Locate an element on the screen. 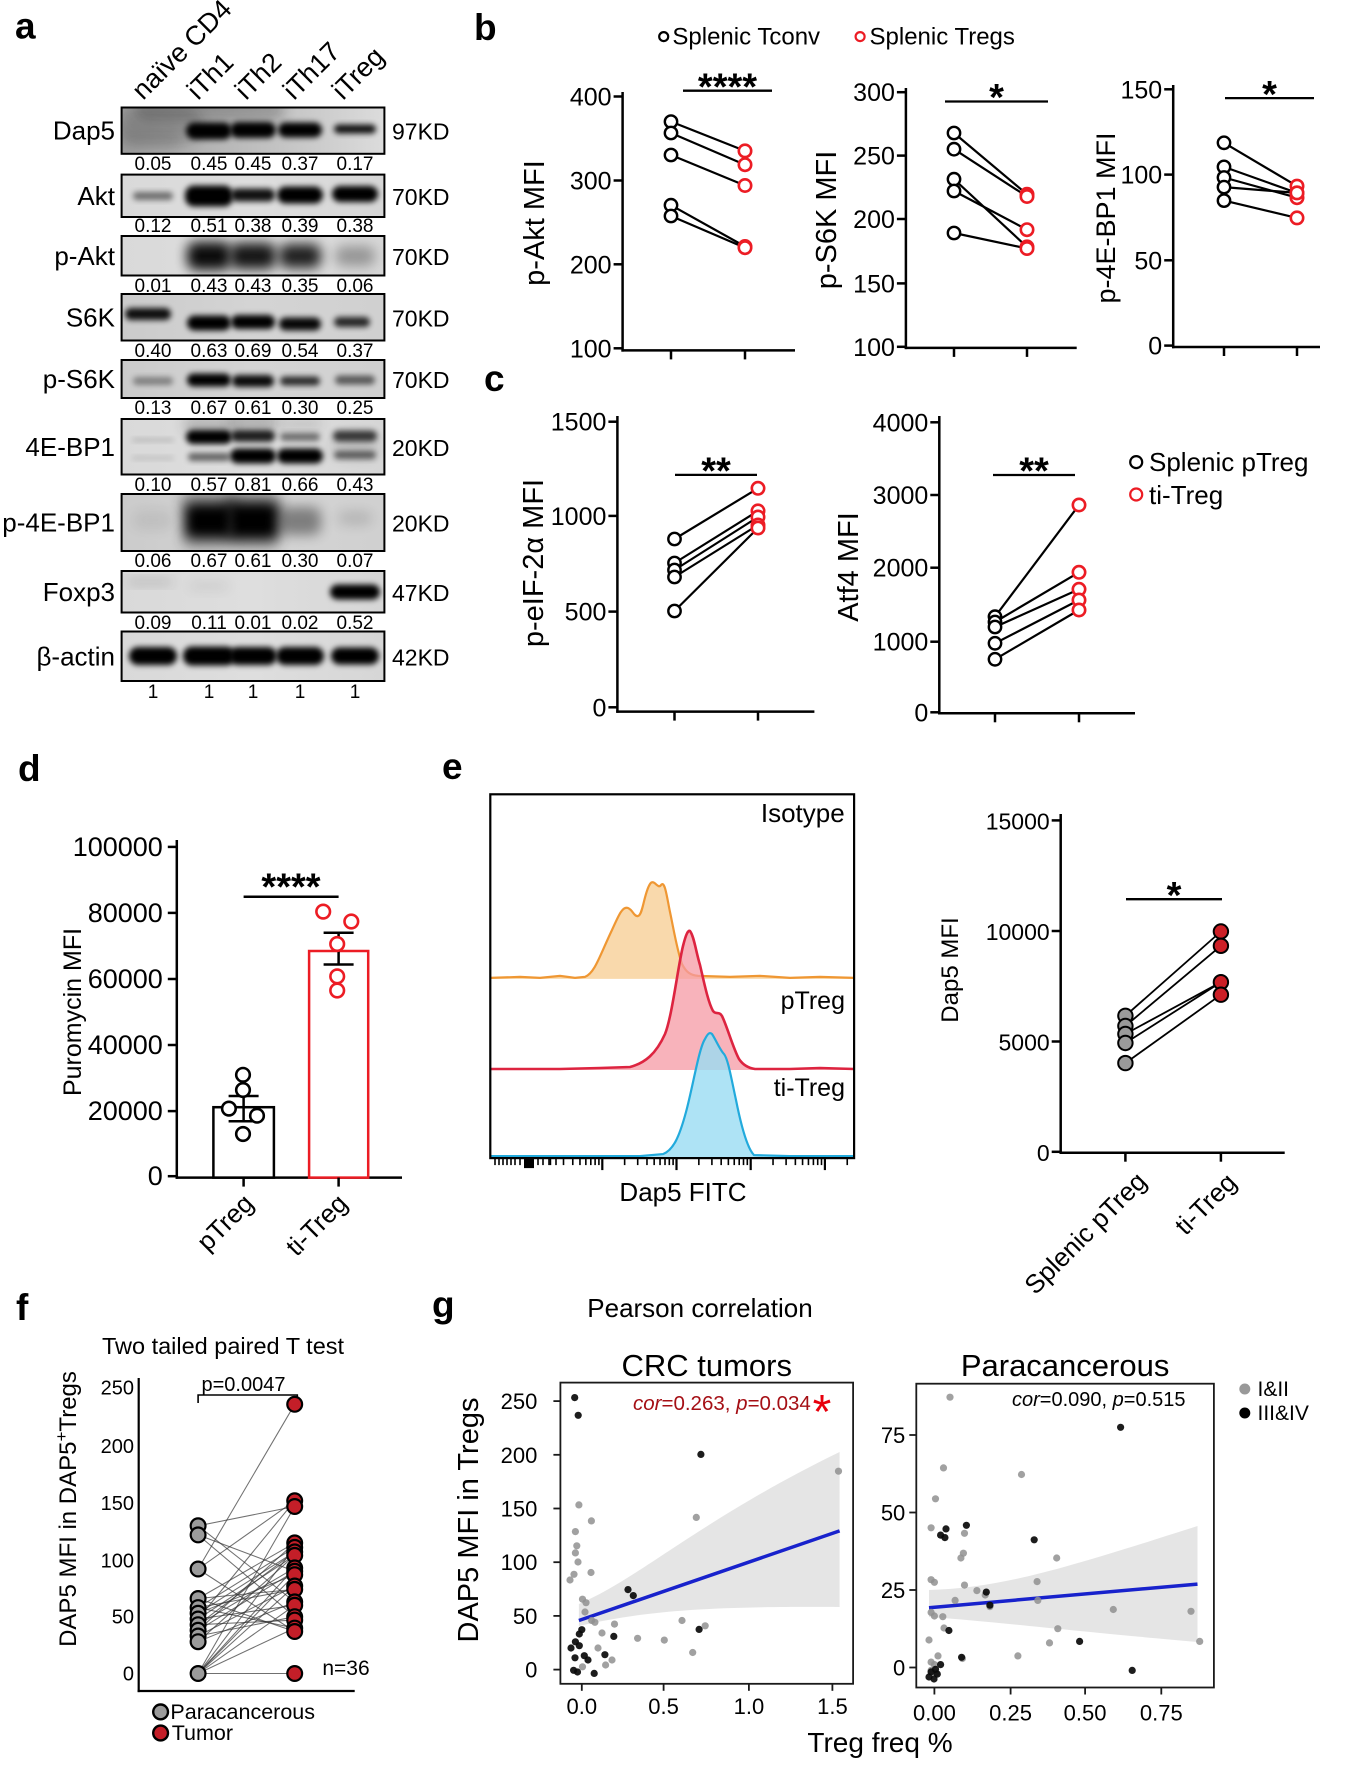 The image size is (1350, 1772). svg-text: 0.63 is located at coordinates (209, 351).